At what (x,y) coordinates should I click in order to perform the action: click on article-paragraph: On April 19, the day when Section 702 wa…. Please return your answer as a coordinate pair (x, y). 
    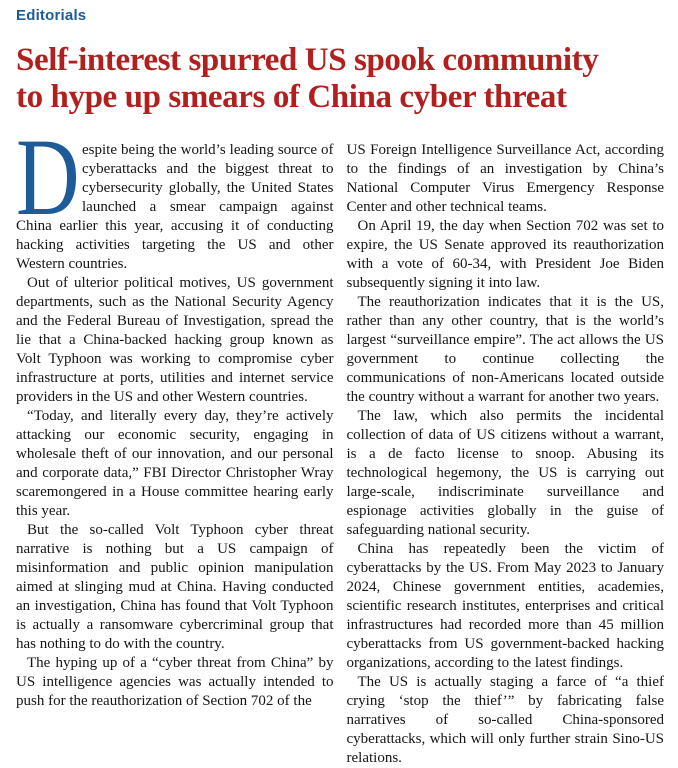
    Looking at the image, I should click on (505, 254).